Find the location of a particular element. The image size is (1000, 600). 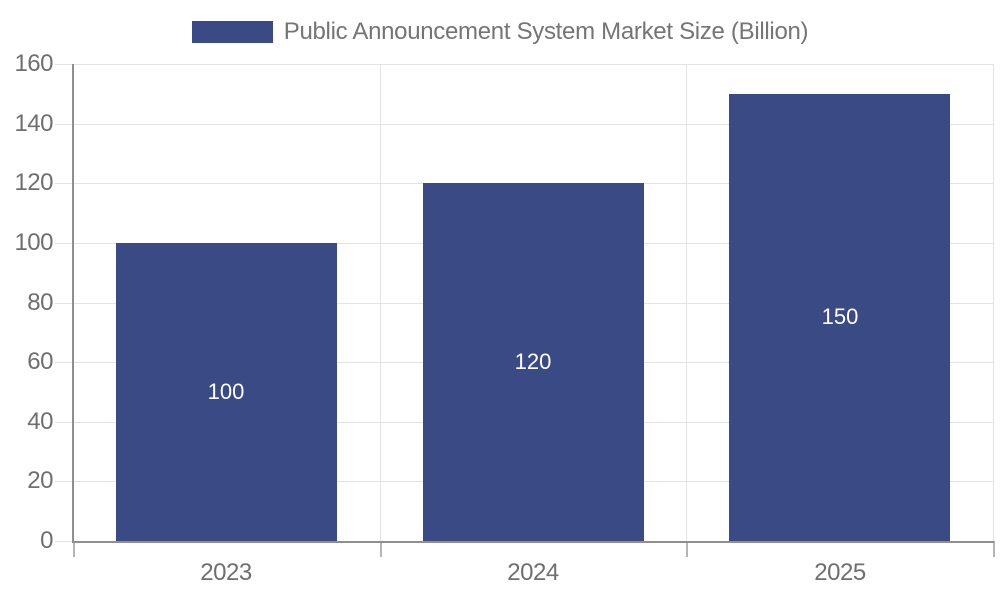

legend-swatch is located at coordinates (232, 32).